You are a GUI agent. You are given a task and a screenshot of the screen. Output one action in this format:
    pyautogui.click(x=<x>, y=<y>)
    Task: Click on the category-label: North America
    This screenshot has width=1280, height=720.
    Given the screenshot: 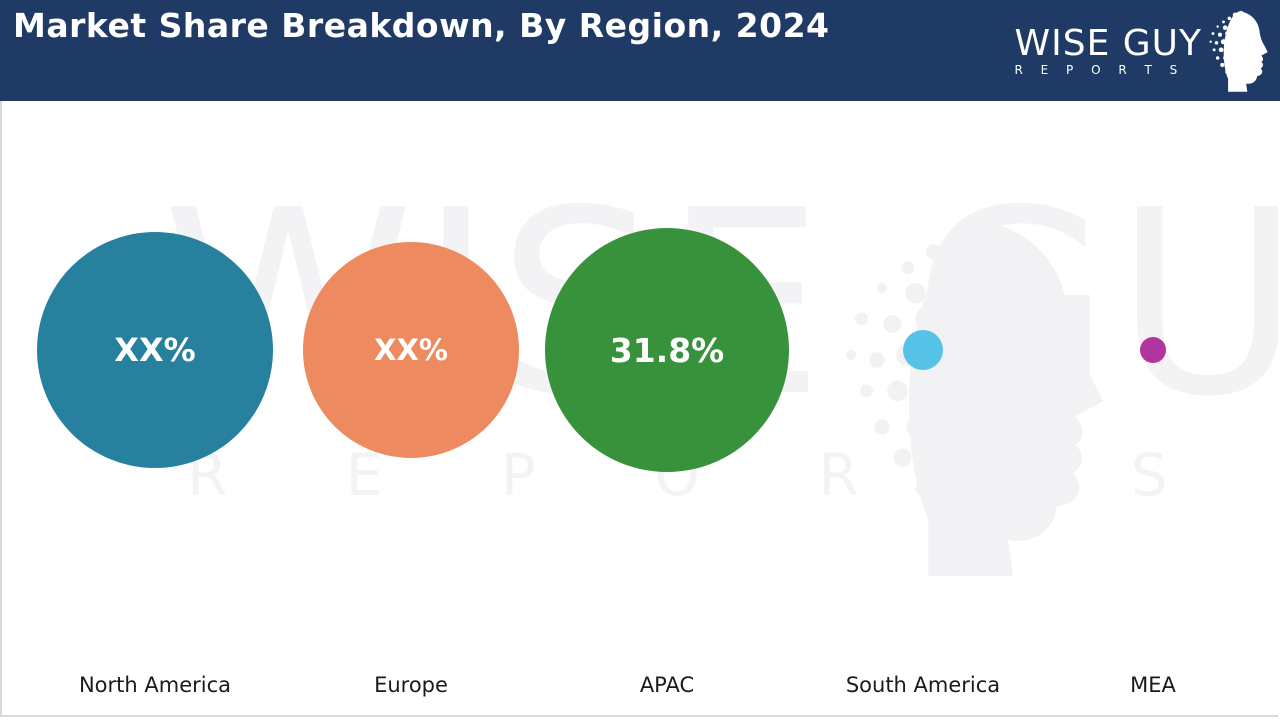 What is the action you would take?
    pyautogui.click(x=155, y=685)
    